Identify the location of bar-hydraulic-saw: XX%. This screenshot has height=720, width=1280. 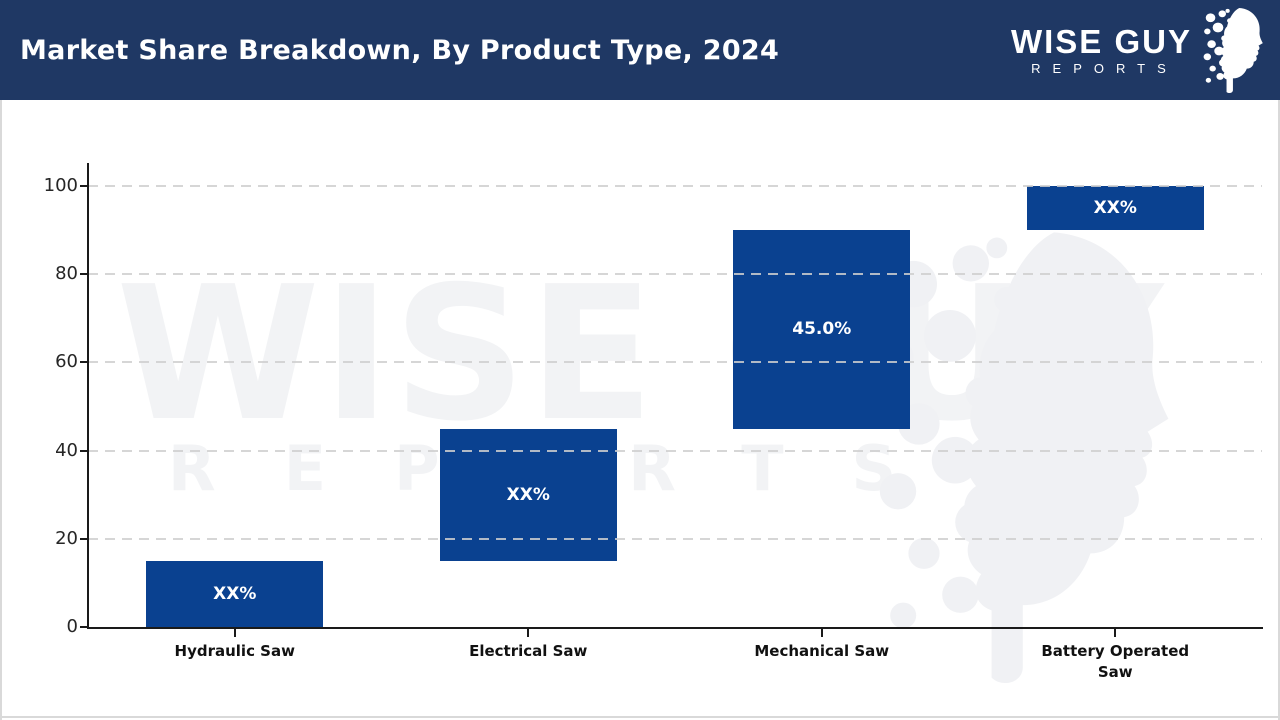
(235, 593).